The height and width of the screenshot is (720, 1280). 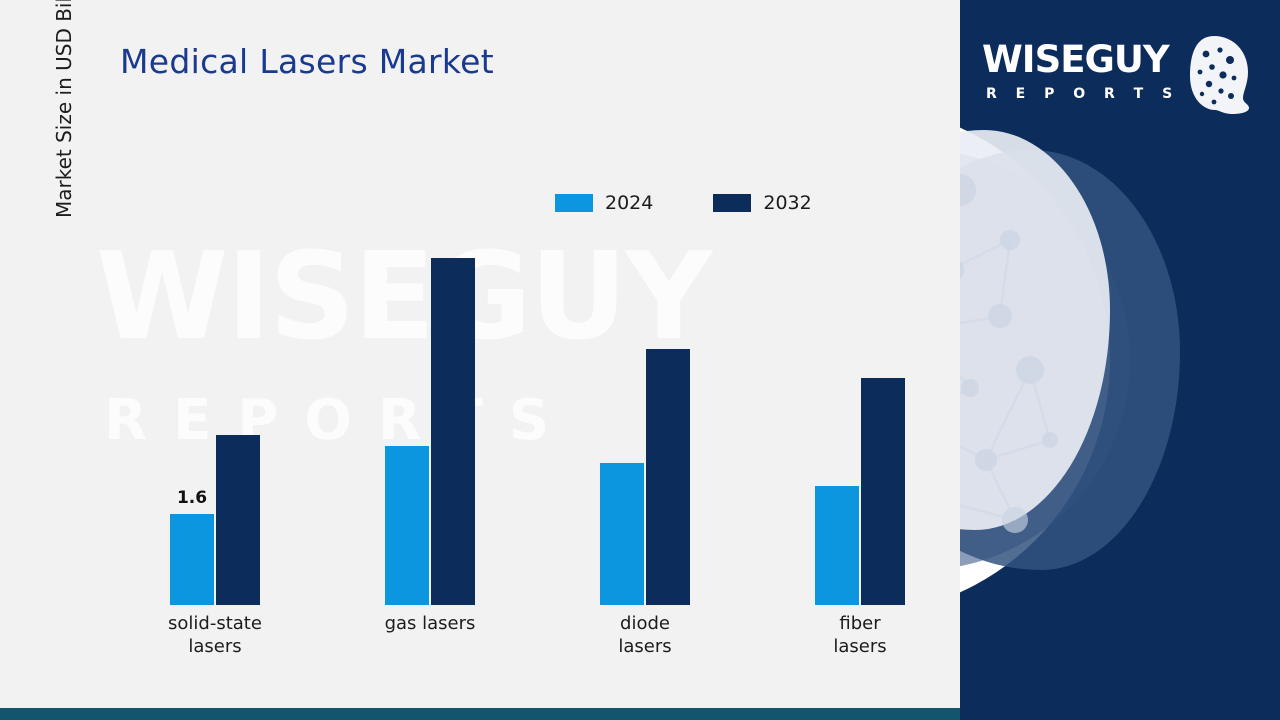 I want to click on page-title: Medical Lasers Market, so click(x=307, y=61).